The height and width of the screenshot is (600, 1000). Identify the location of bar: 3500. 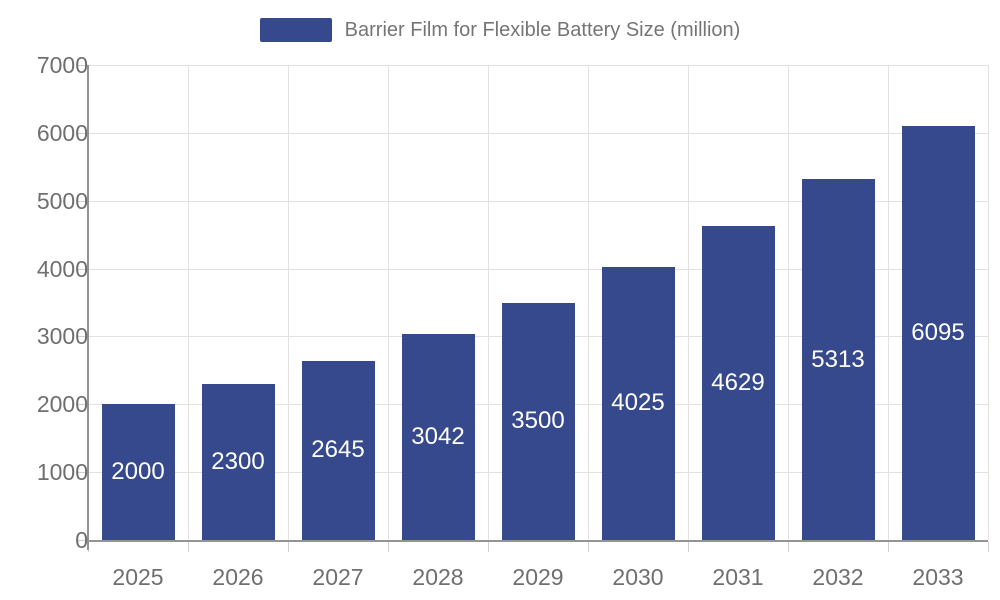
(538, 421).